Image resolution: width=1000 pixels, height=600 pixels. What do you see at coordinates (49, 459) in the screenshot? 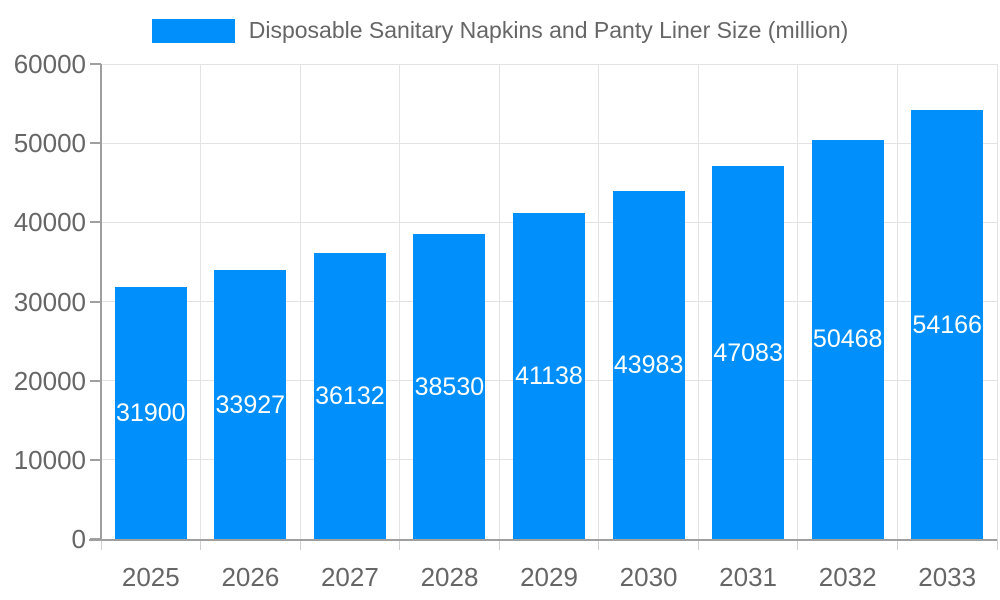
I see `y-tick-label: 10000` at bounding box center [49, 459].